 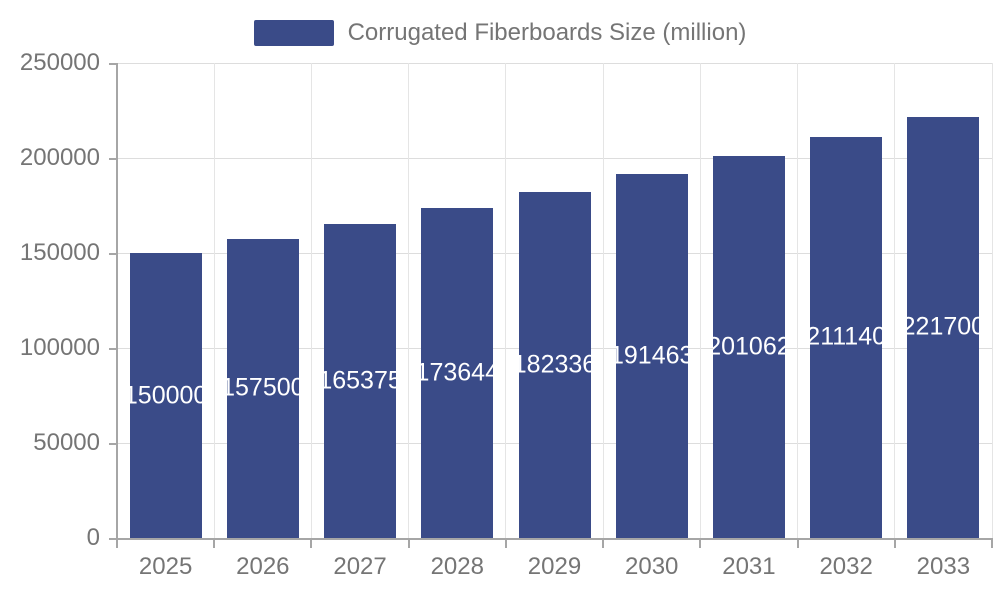 I want to click on bar: 211140, so click(x=846, y=337).